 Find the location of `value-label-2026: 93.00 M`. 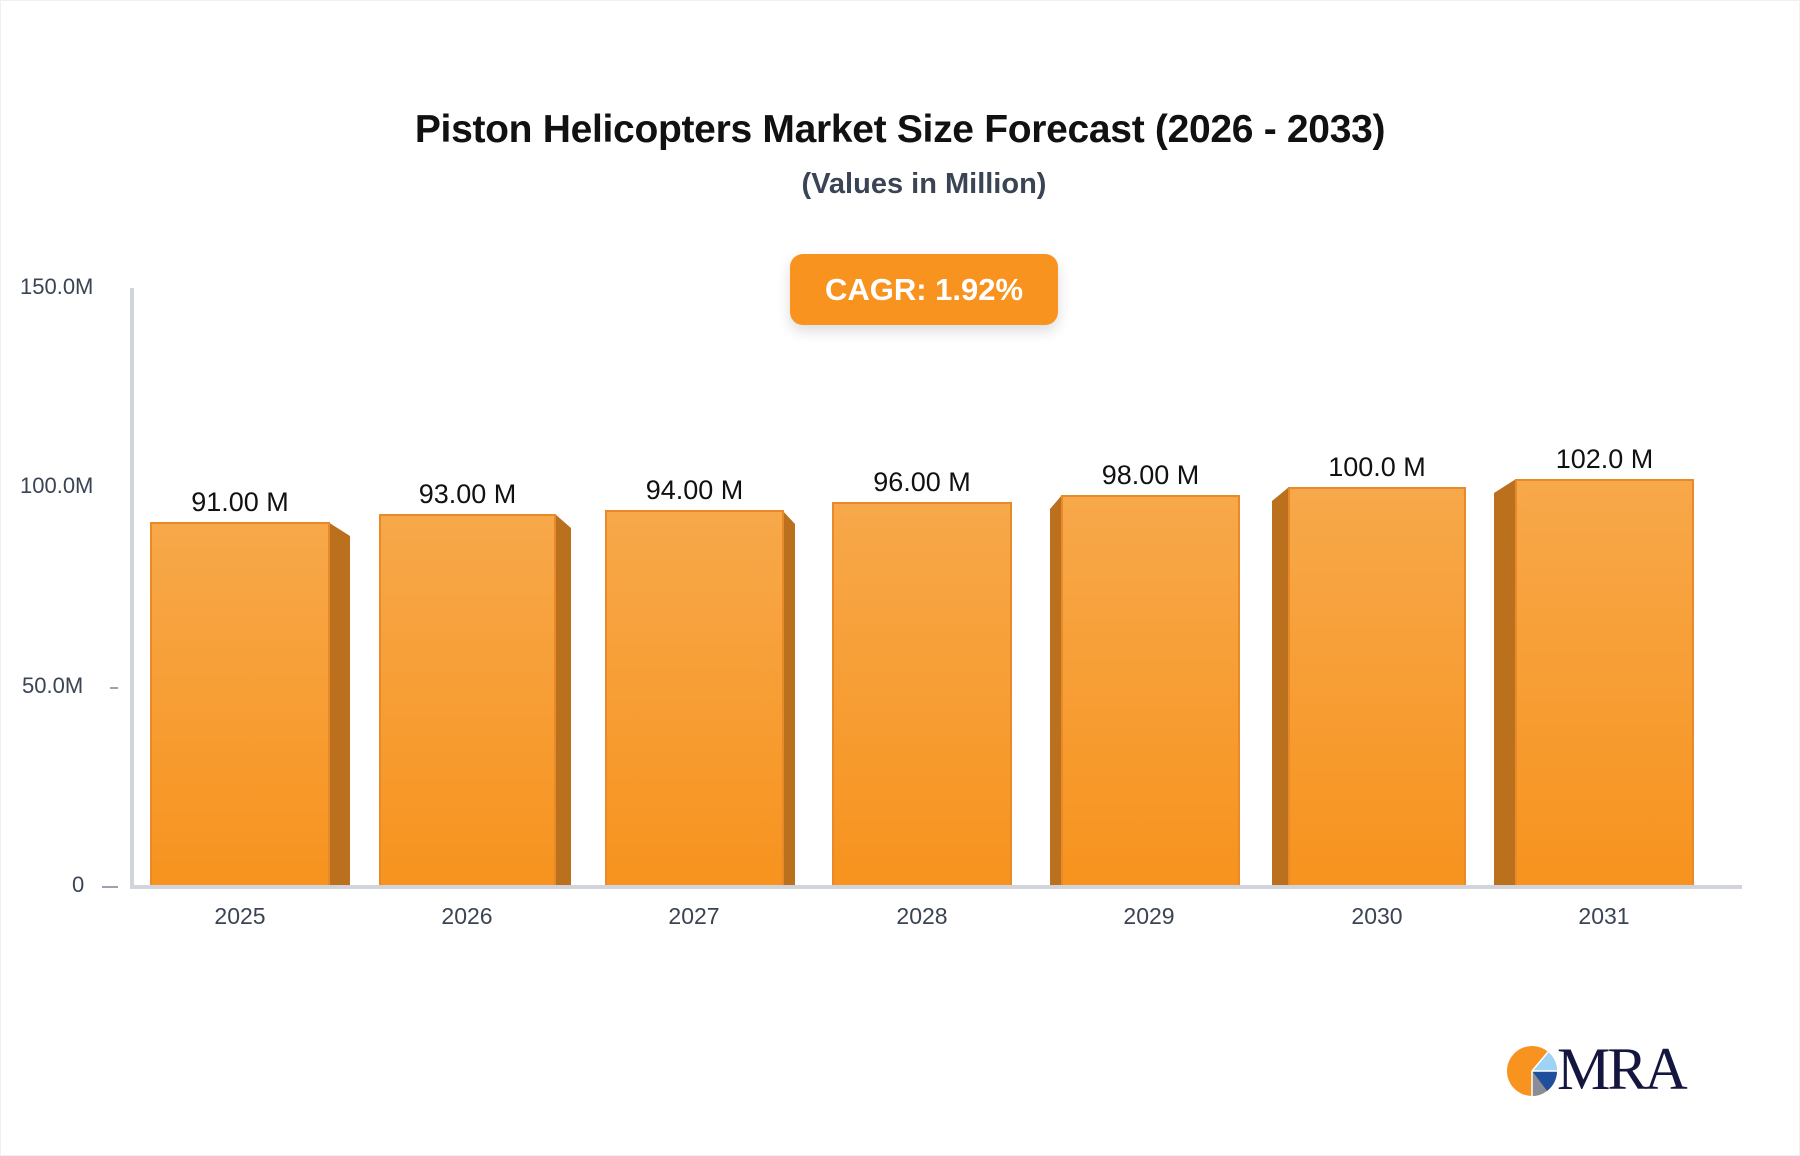

value-label-2026: 93.00 M is located at coordinates (467, 494).